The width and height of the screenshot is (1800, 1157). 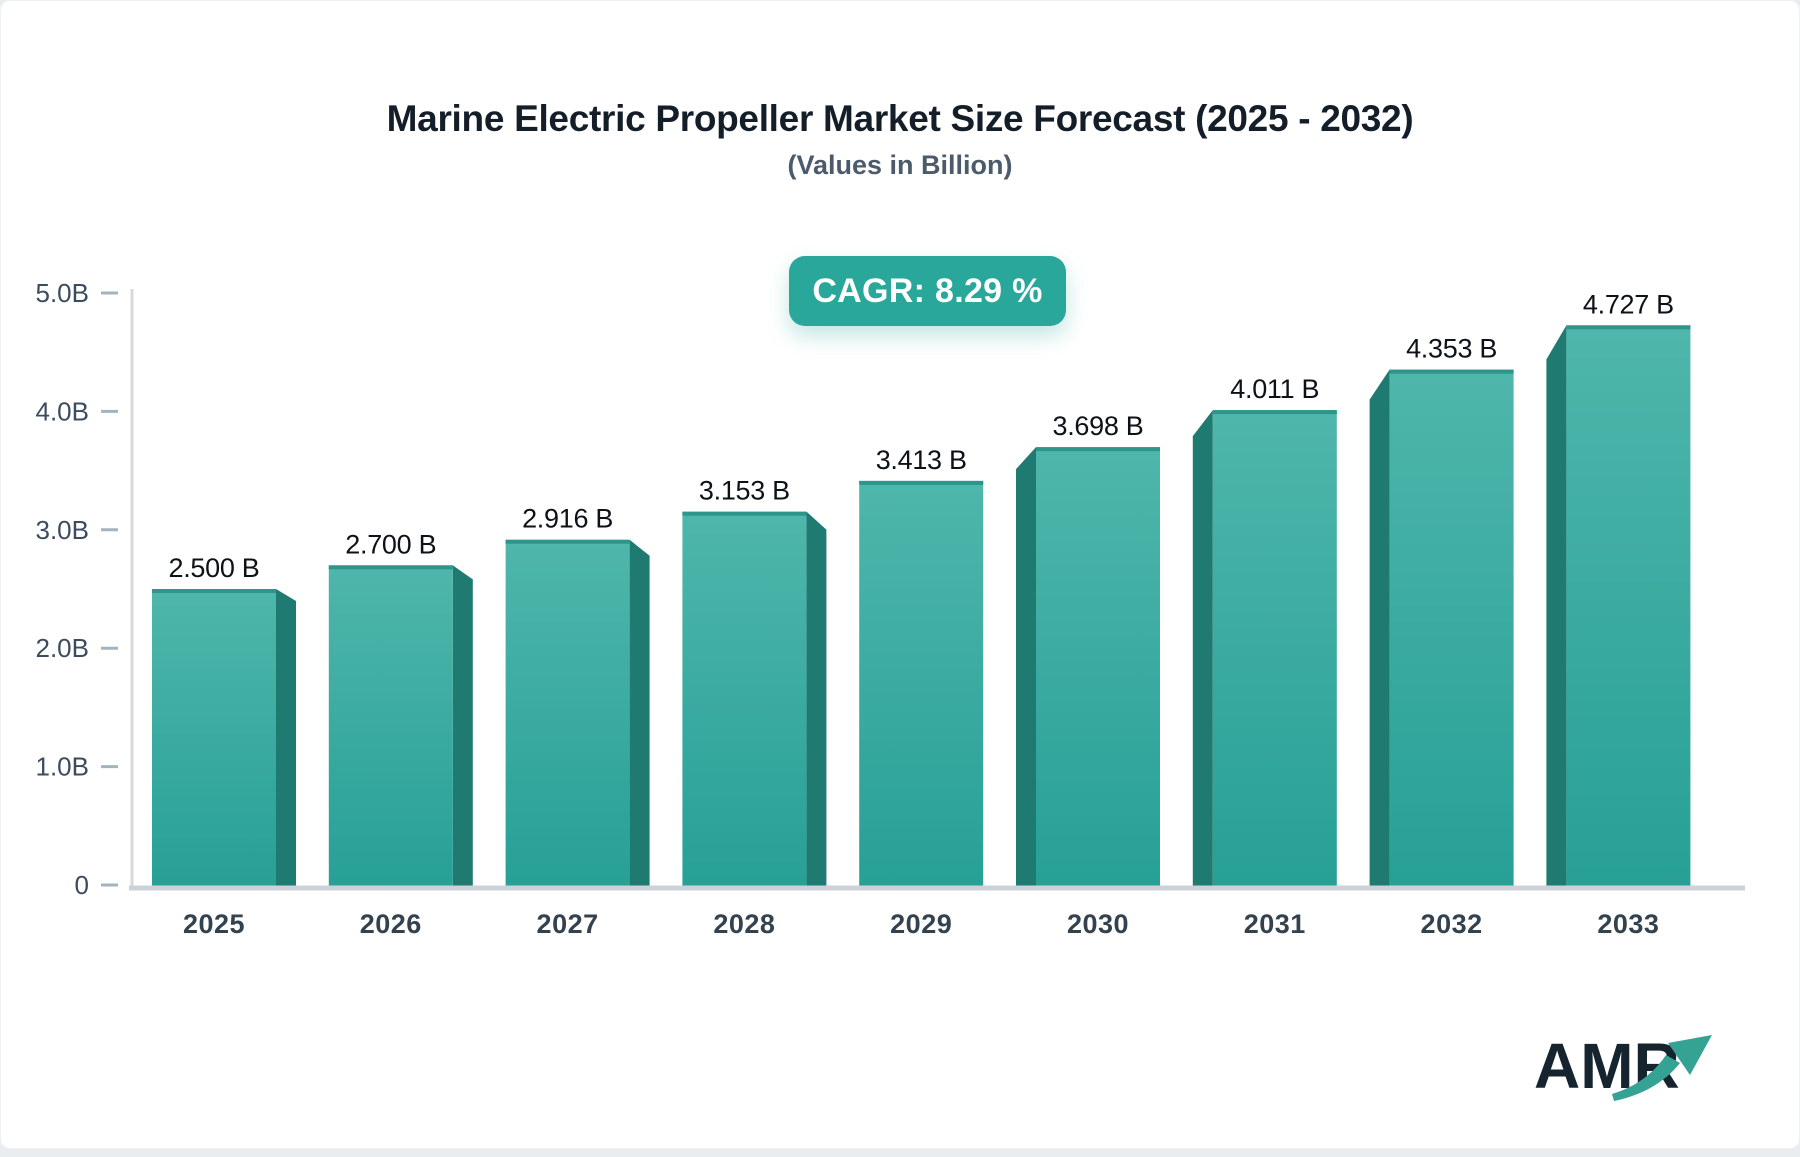 I want to click on bar-value-label: 3.698 B, so click(x=1098, y=426).